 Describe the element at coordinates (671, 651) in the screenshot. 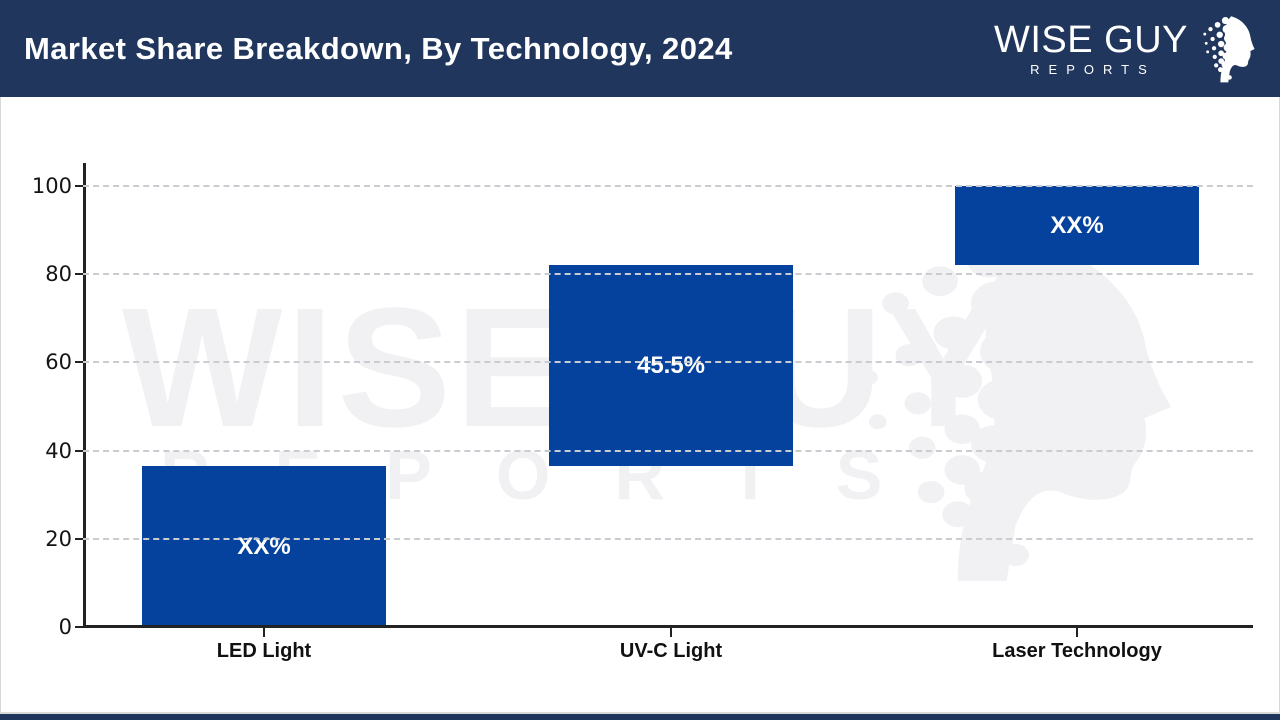

I see `x-category-label: UV-C Light` at that location.